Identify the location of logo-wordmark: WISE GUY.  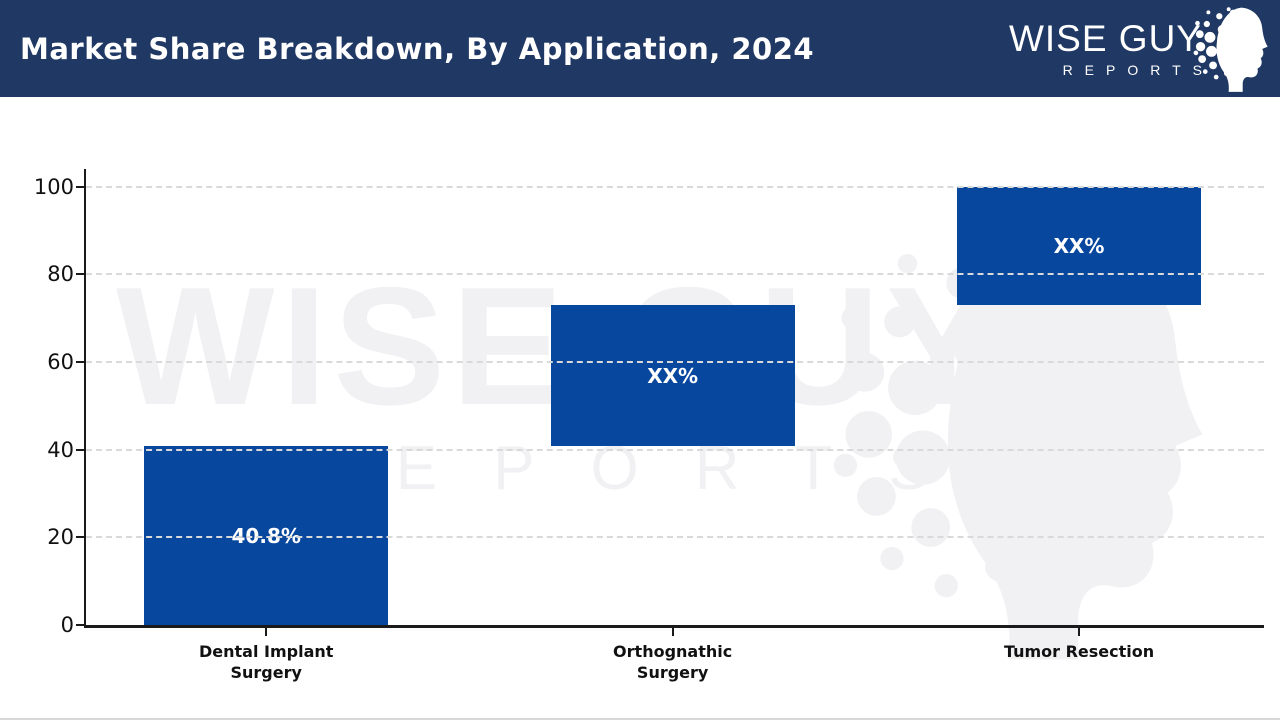
(1105, 38).